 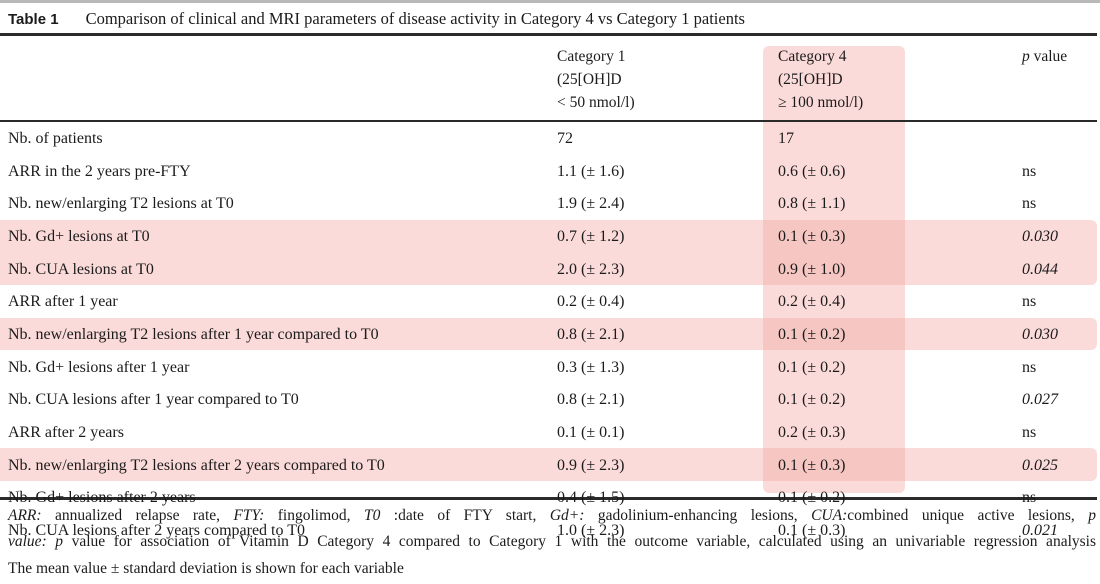 I want to click on row-label-cell: Nb. CUA lesions at T0, so click(x=274, y=268).